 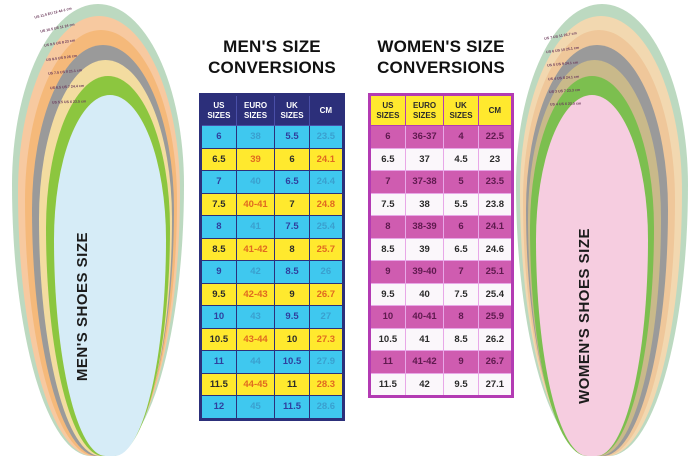 What do you see at coordinates (495, 339) in the screenshot?
I see `cell-cm: 26.2` at bounding box center [495, 339].